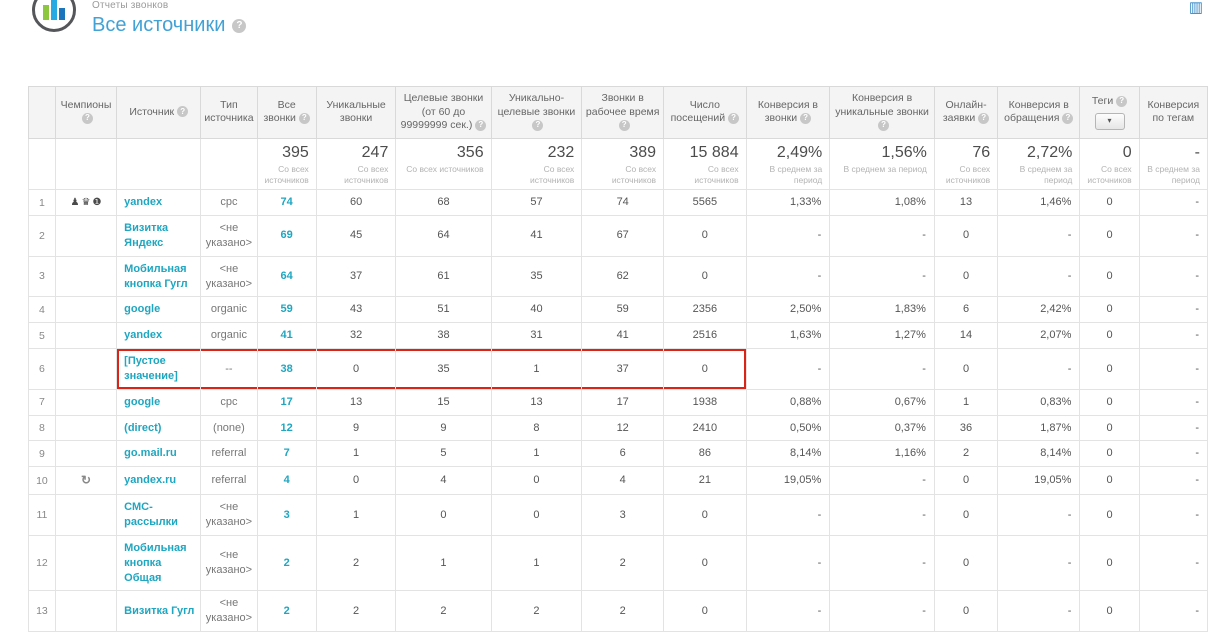 This screenshot has height=632, width=1208. What do you see at coordinates (443, 112) in the screenshot?
I see `col-header-target_calls: Целевые звонки (от 60 до 99999999 сек.)?` at bounding box center [443, 112].